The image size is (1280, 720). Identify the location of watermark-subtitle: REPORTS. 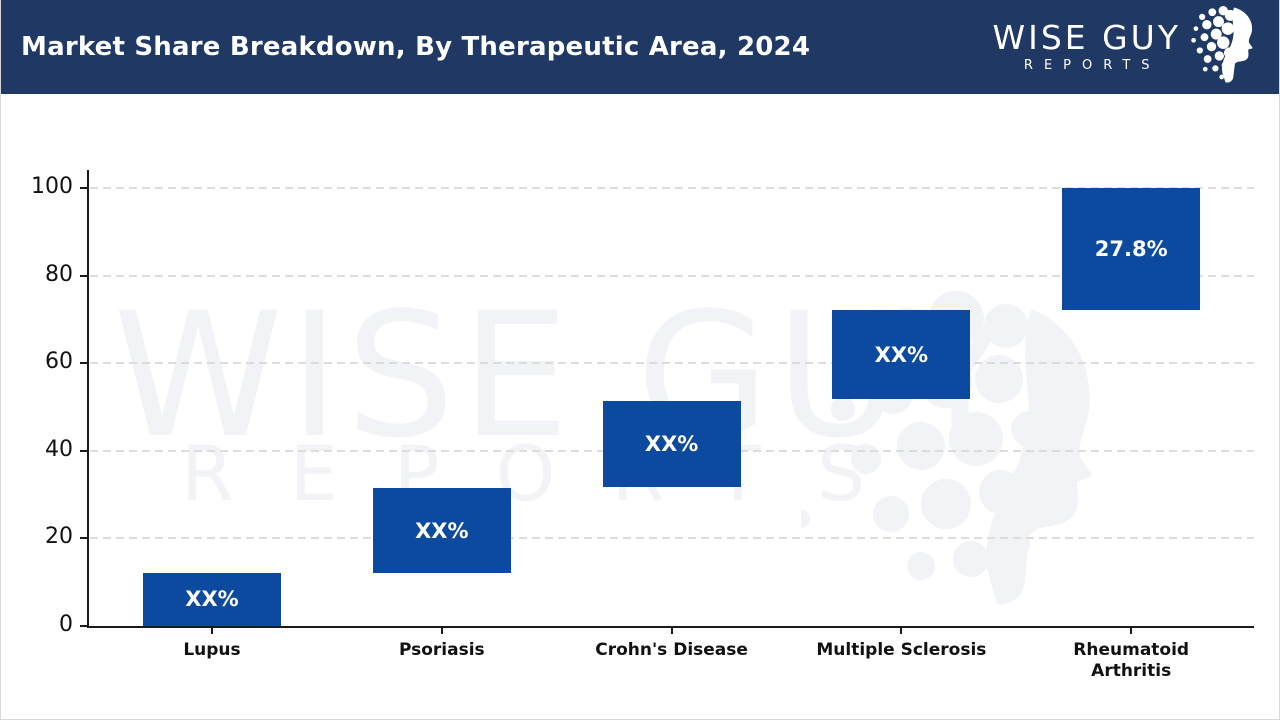
(551, 473).